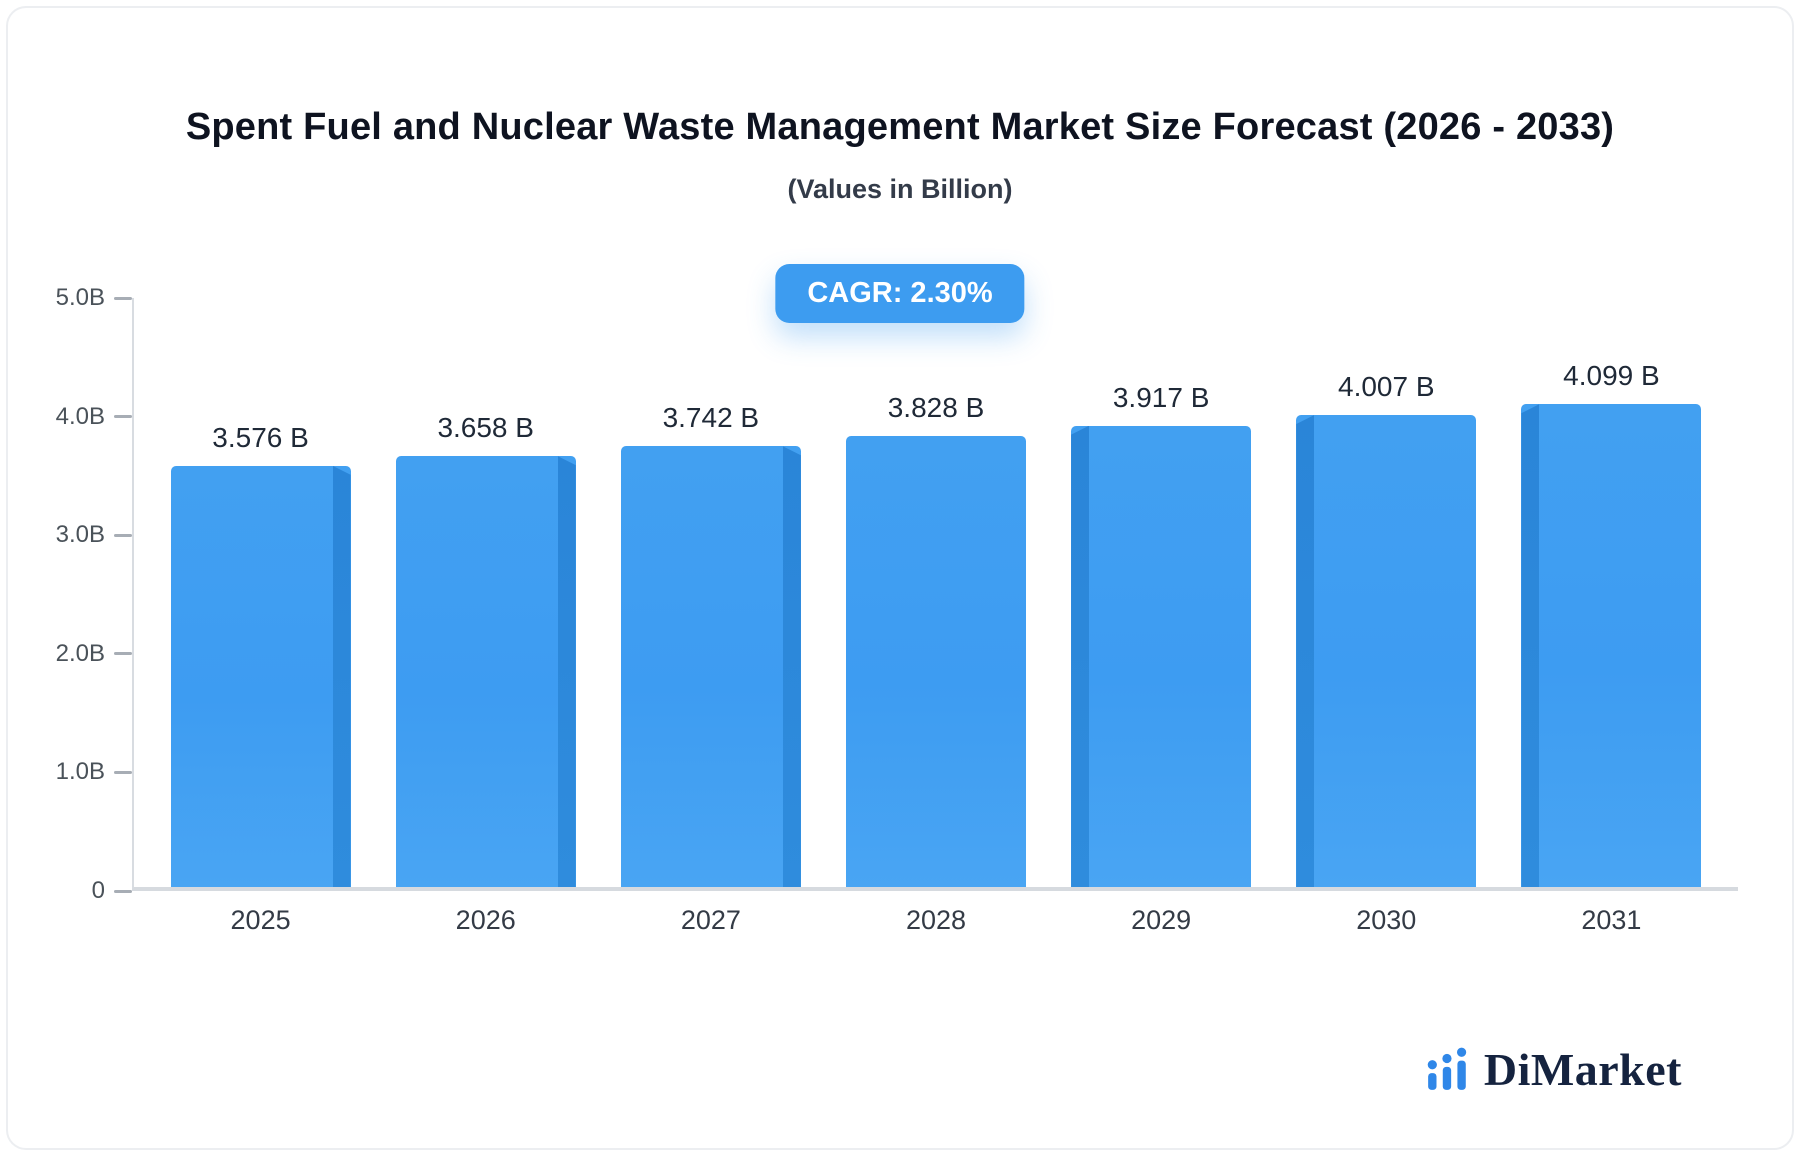 The image size is (1800, 1156). I want to click on dimarket-logo: DiMarket, so click(1553, 1069).